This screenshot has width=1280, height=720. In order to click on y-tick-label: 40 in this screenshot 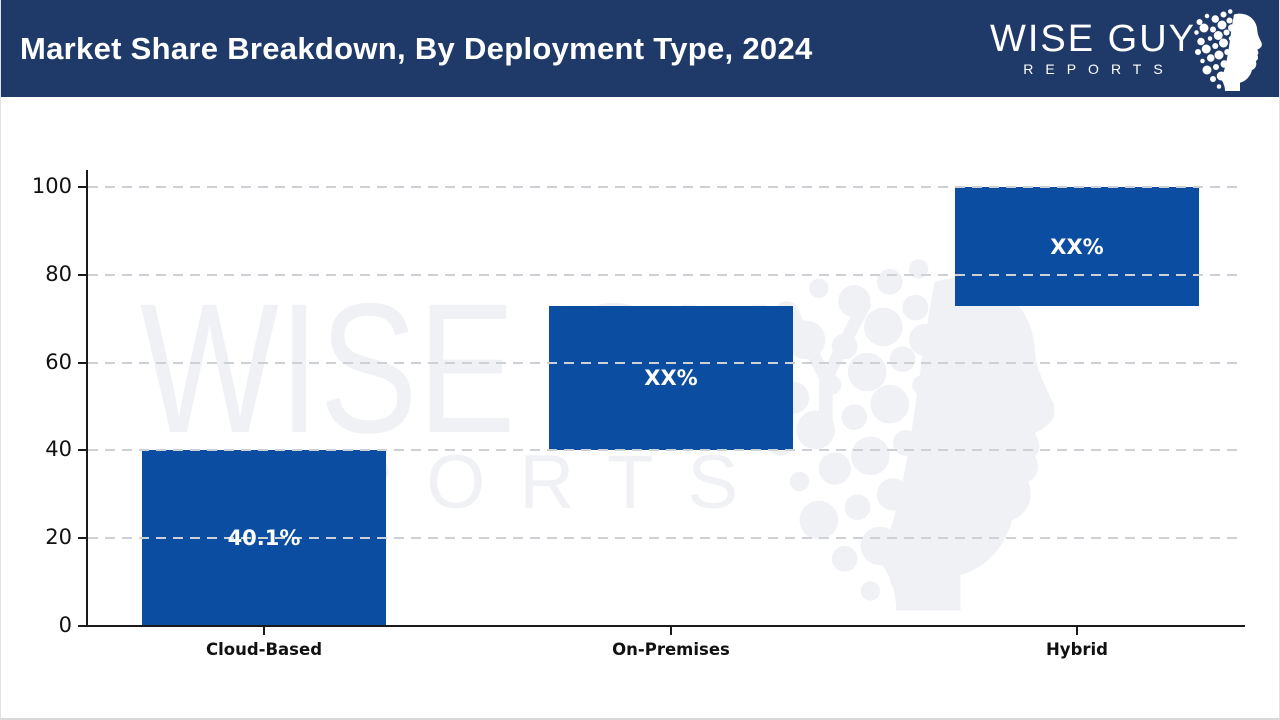, I will do `click(58, 449)`.